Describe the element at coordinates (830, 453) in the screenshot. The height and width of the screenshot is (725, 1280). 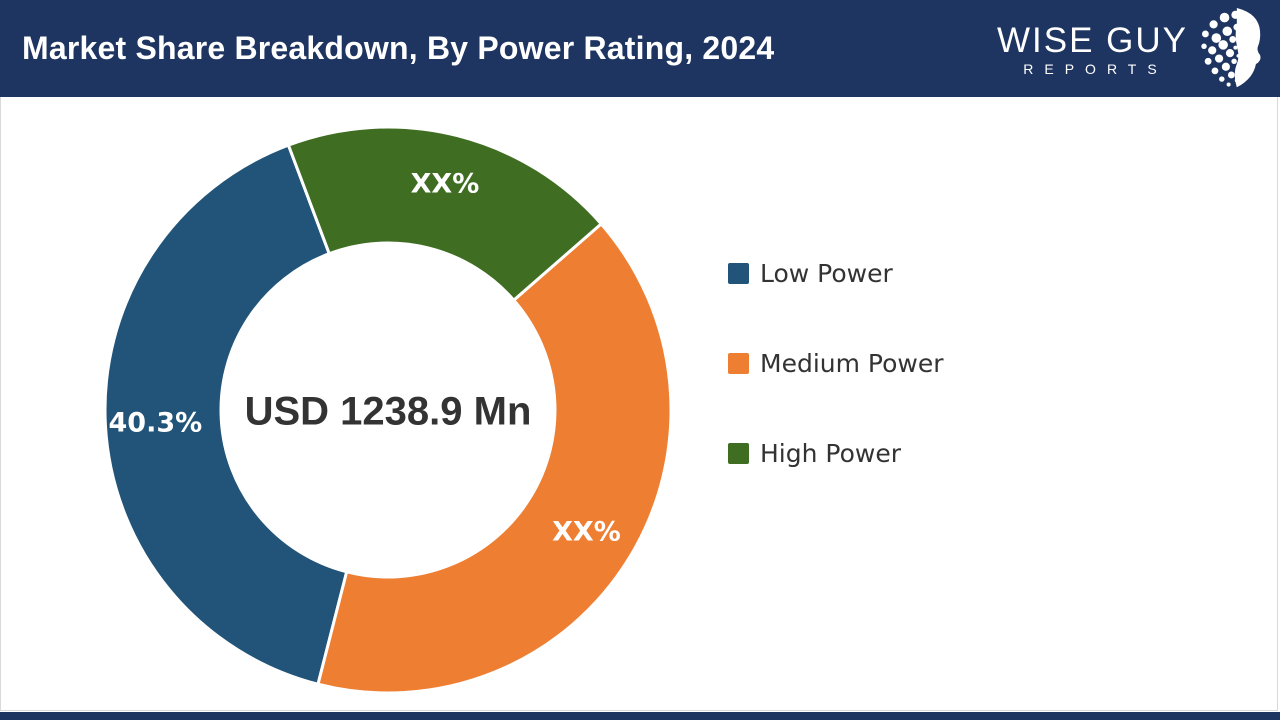
I see `legend-label: High Power` at that location.